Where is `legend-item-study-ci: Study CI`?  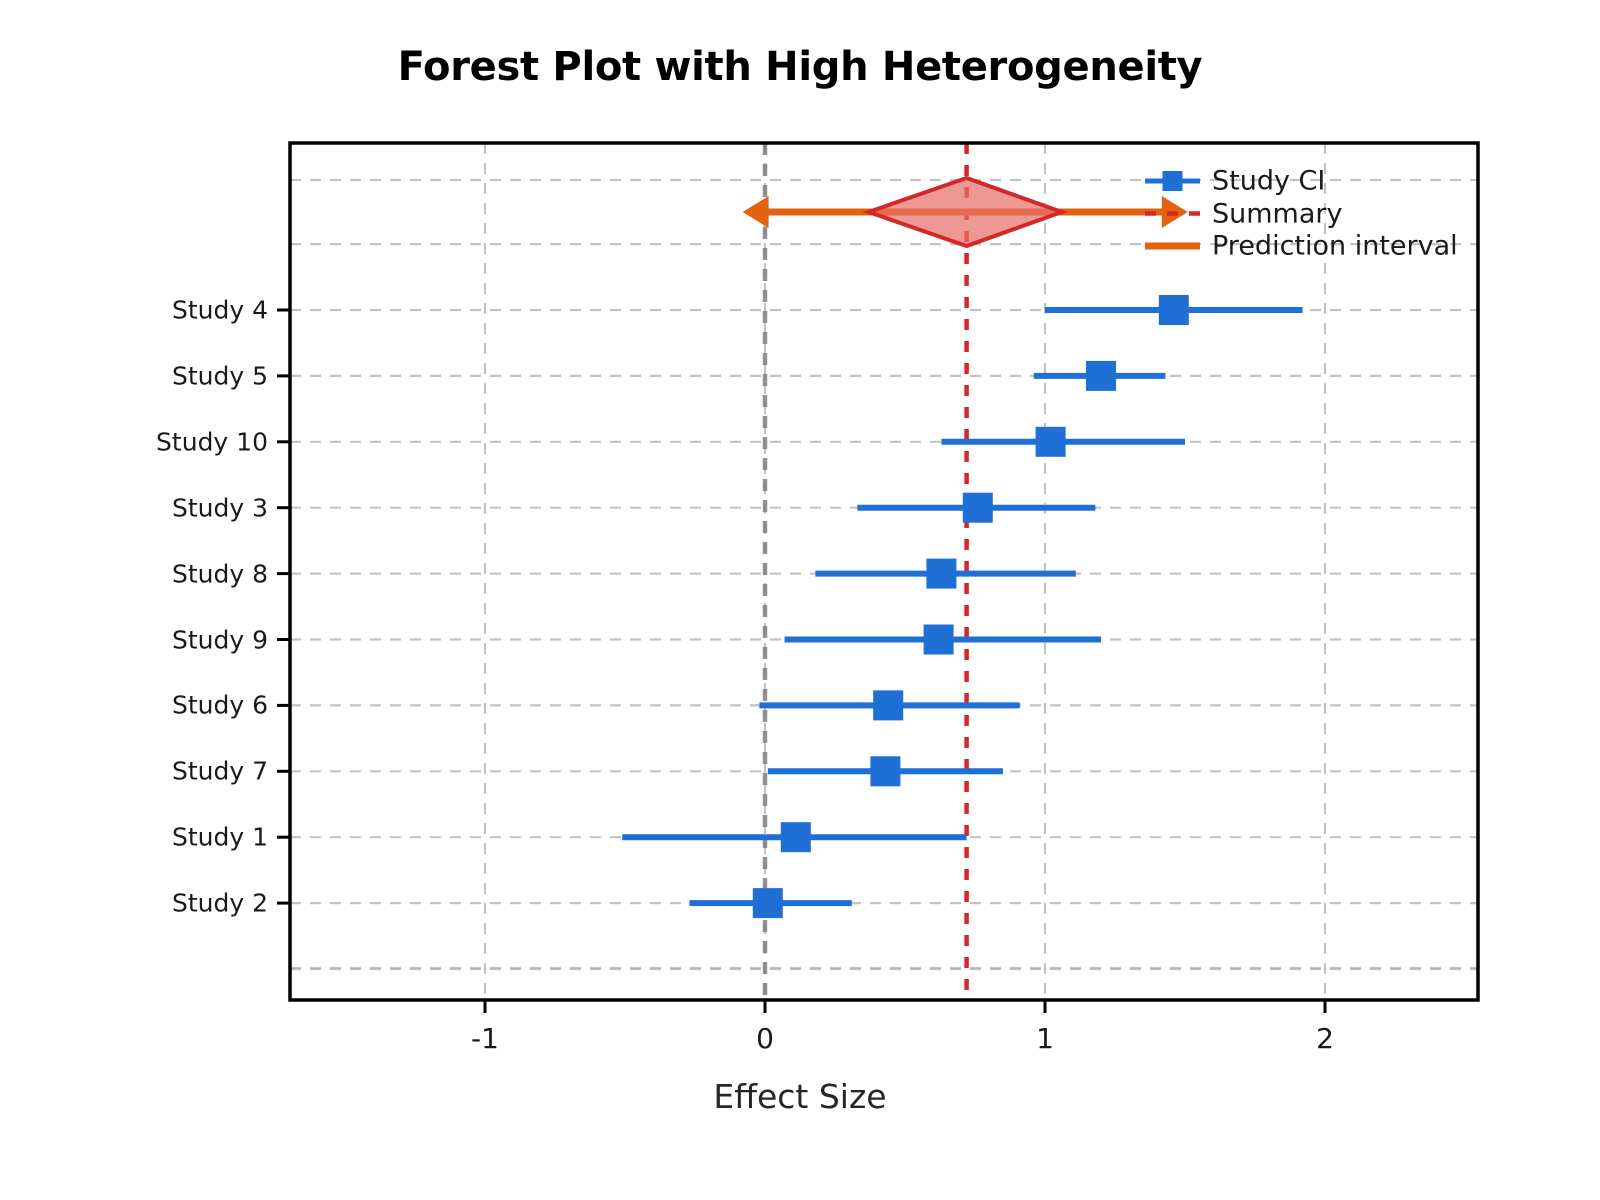
legend-item-study-ci: Study CI is located at coordinates (1269, 181).